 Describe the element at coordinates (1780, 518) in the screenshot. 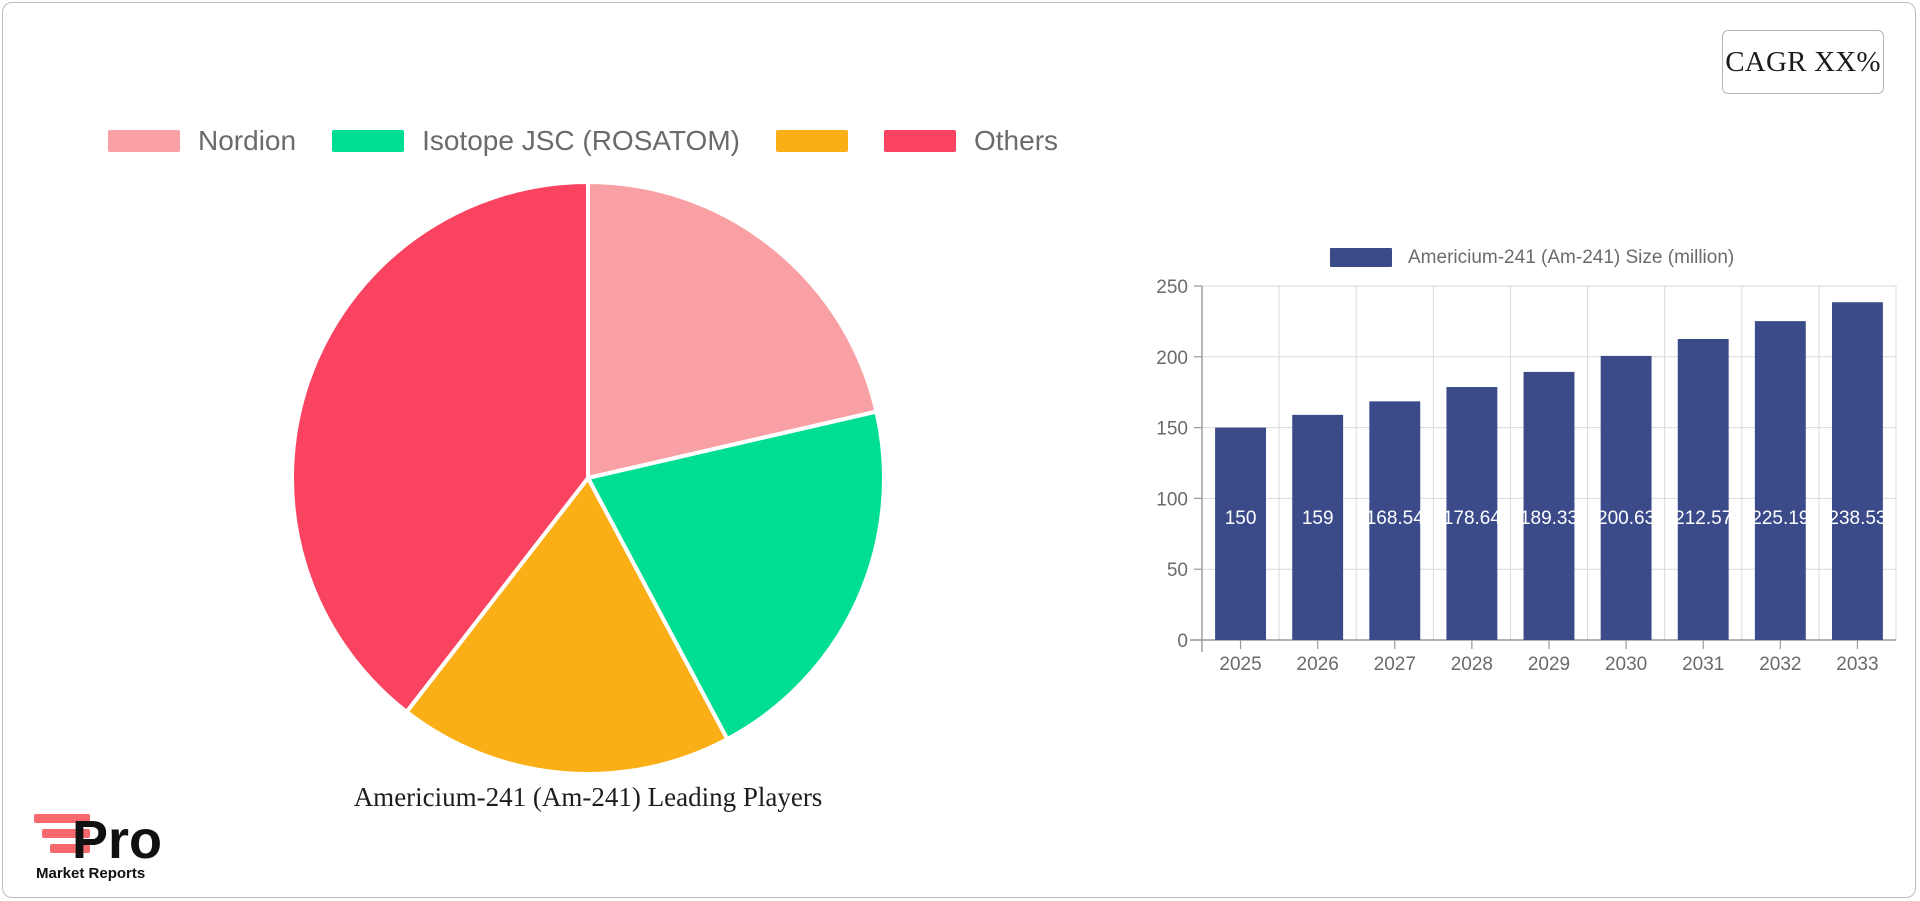

I see `bar-value-label: 225.19` at that location.